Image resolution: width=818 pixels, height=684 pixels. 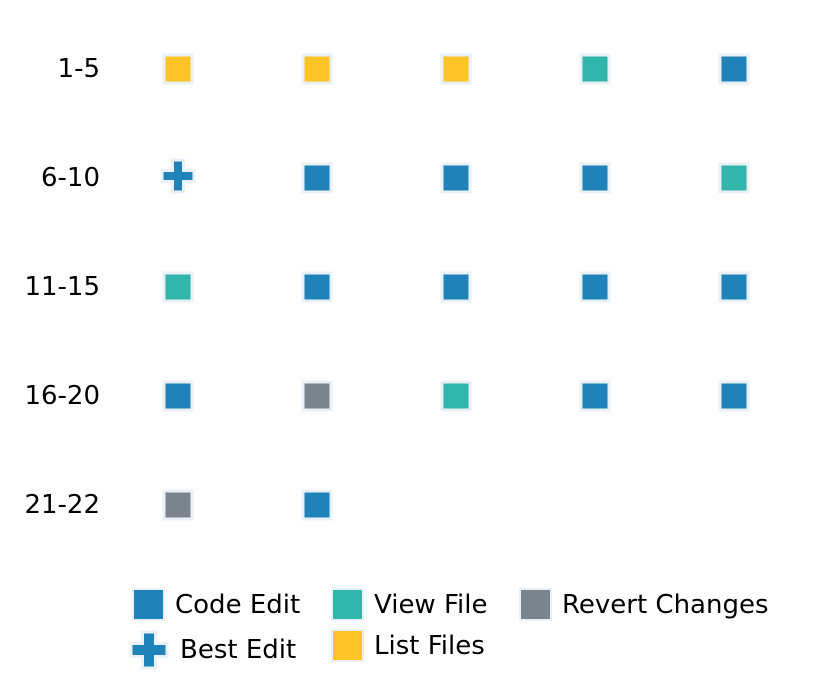 What do you see at coordinates (70, 178) in the screenshot?
I see `row-label-6-10: 6-10` at bounding box center [70, 178].